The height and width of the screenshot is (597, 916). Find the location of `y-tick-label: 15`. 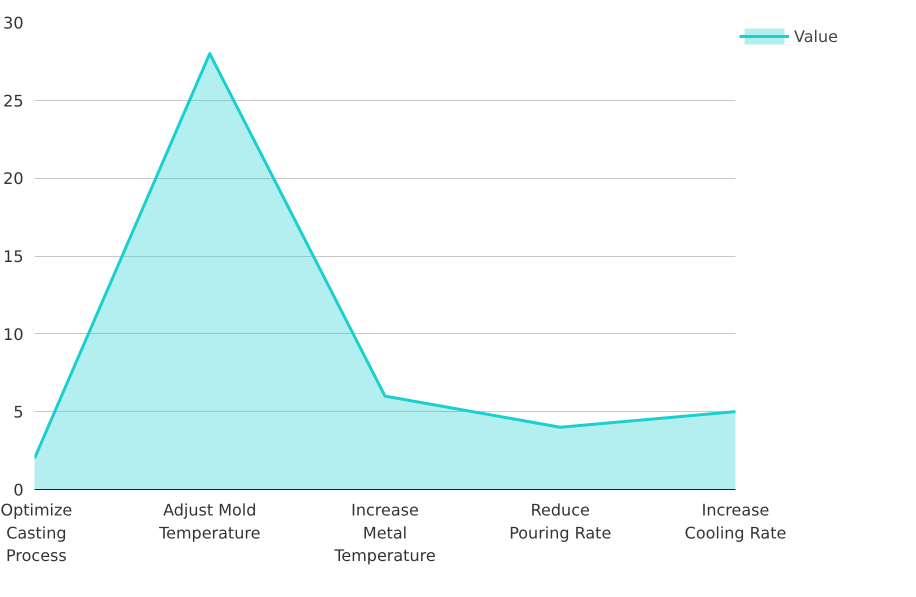

y-tick-label: 15 is located at coordinates (13, 256).